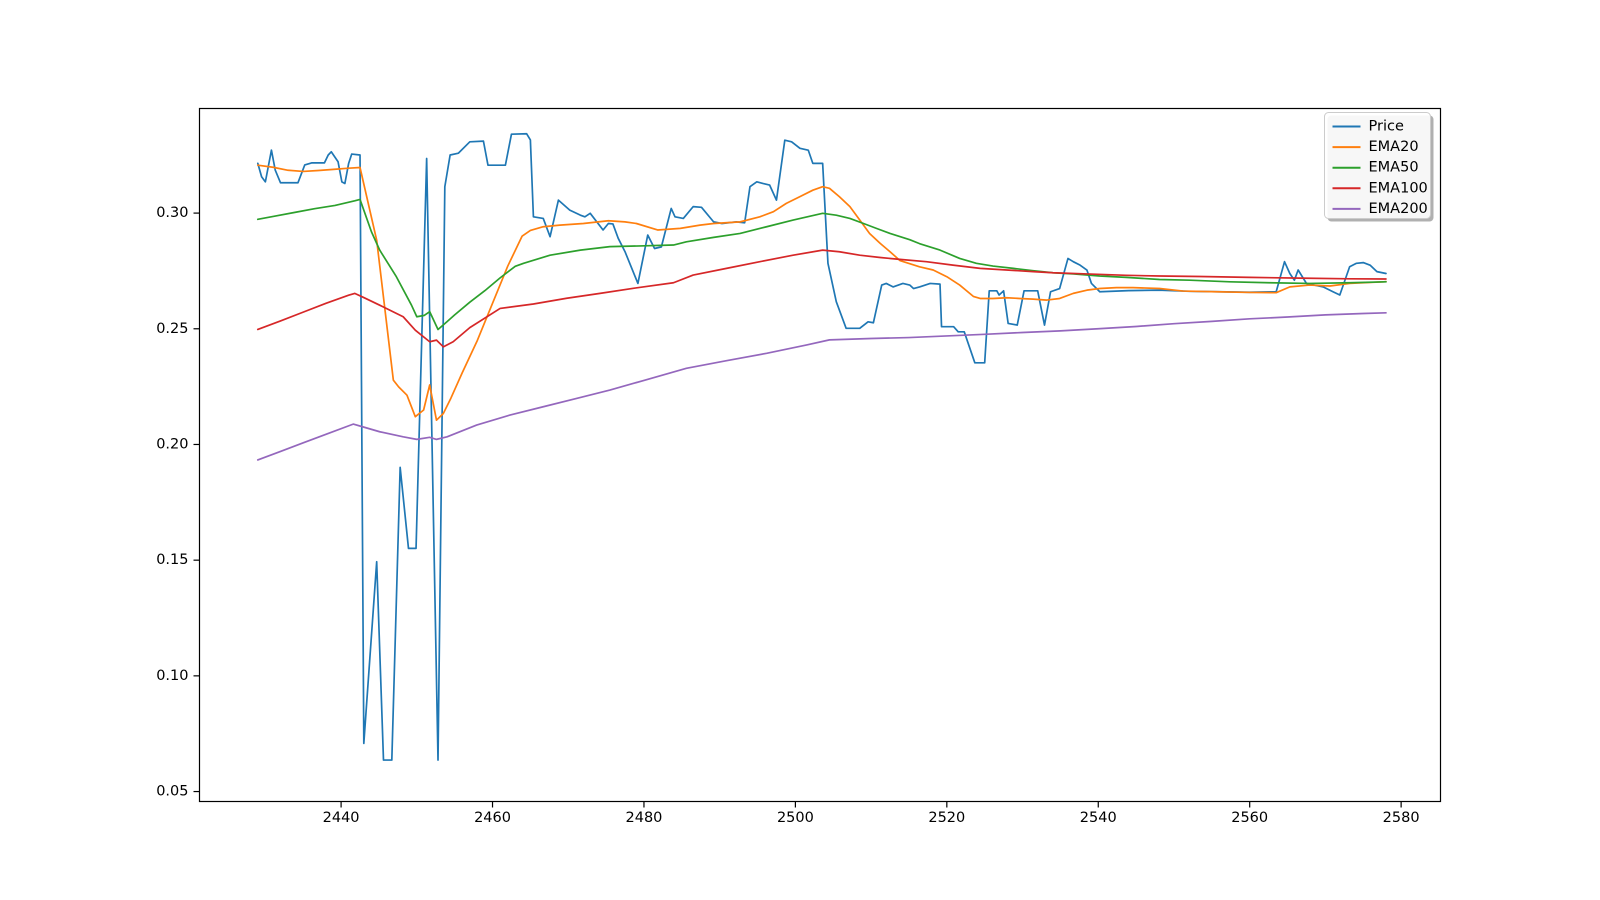 This screenshot has height=900, width=1600. I want to click on x-tick-label: 2480, so click(644, 818).